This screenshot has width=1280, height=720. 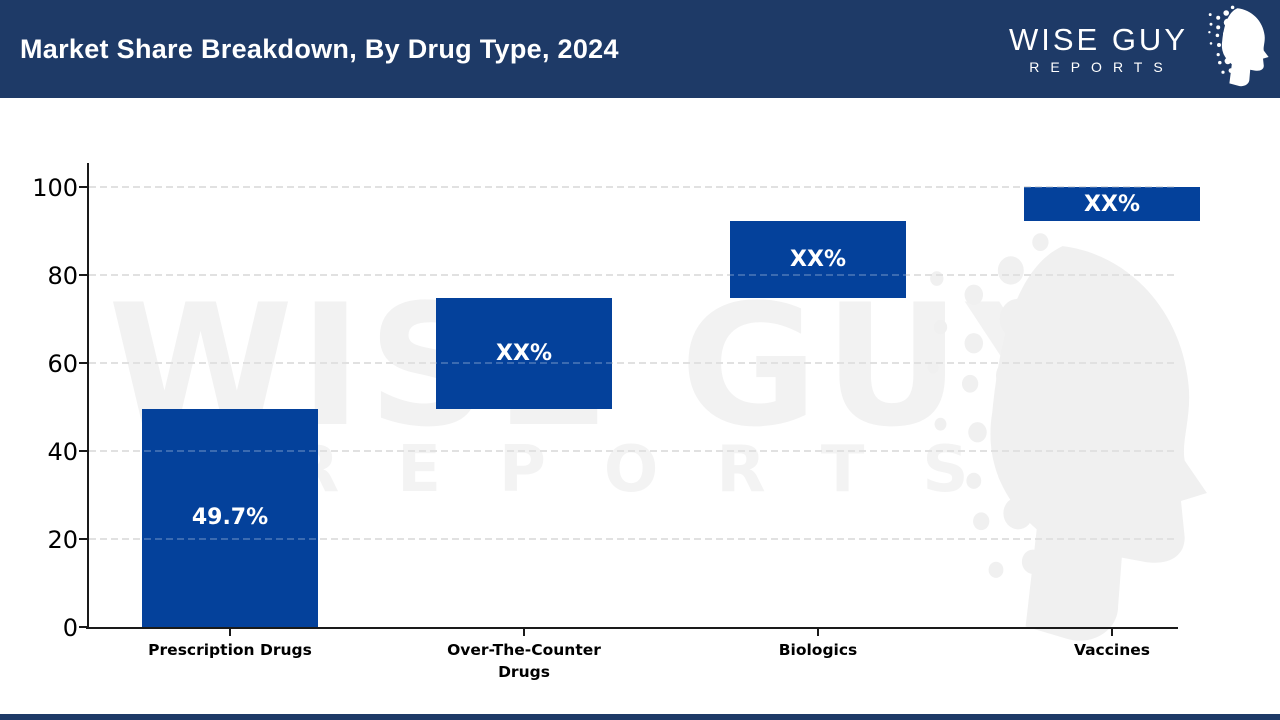 I want to click on x-category-label-prescription-drugs: Prescription Drugs, so click(x=230, y=650).